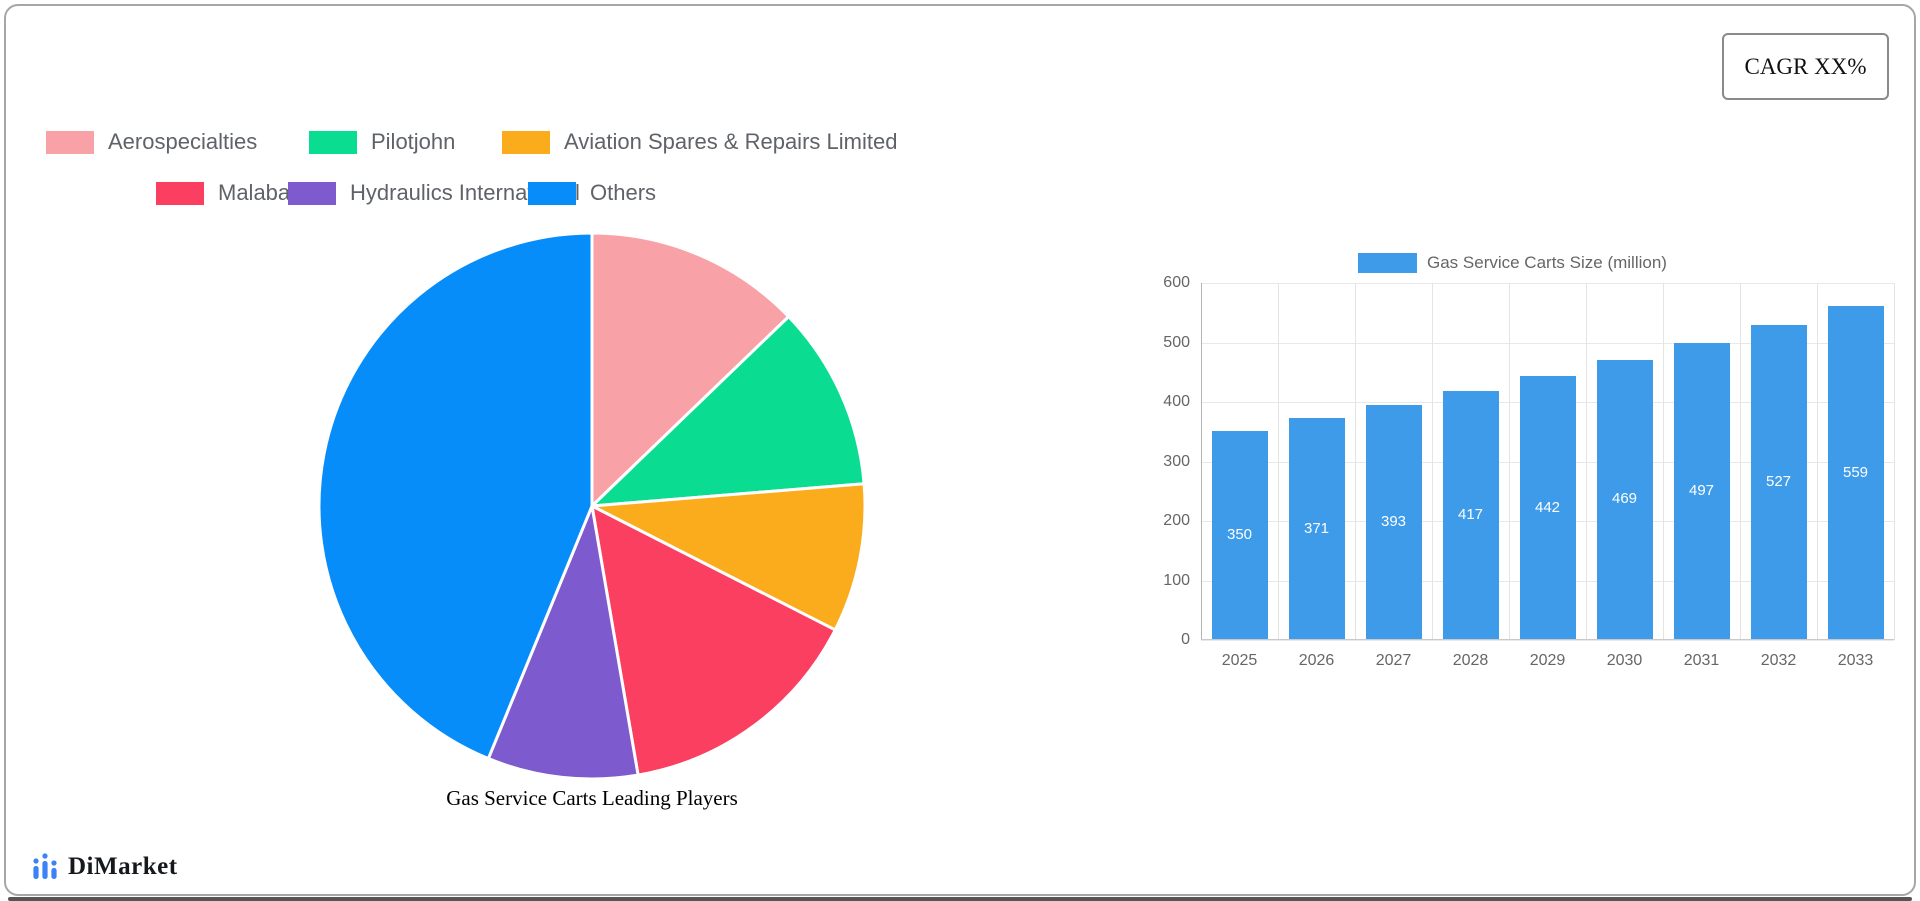  I want to click on x-axis-tick-label: 2026, so click(1316, 660).